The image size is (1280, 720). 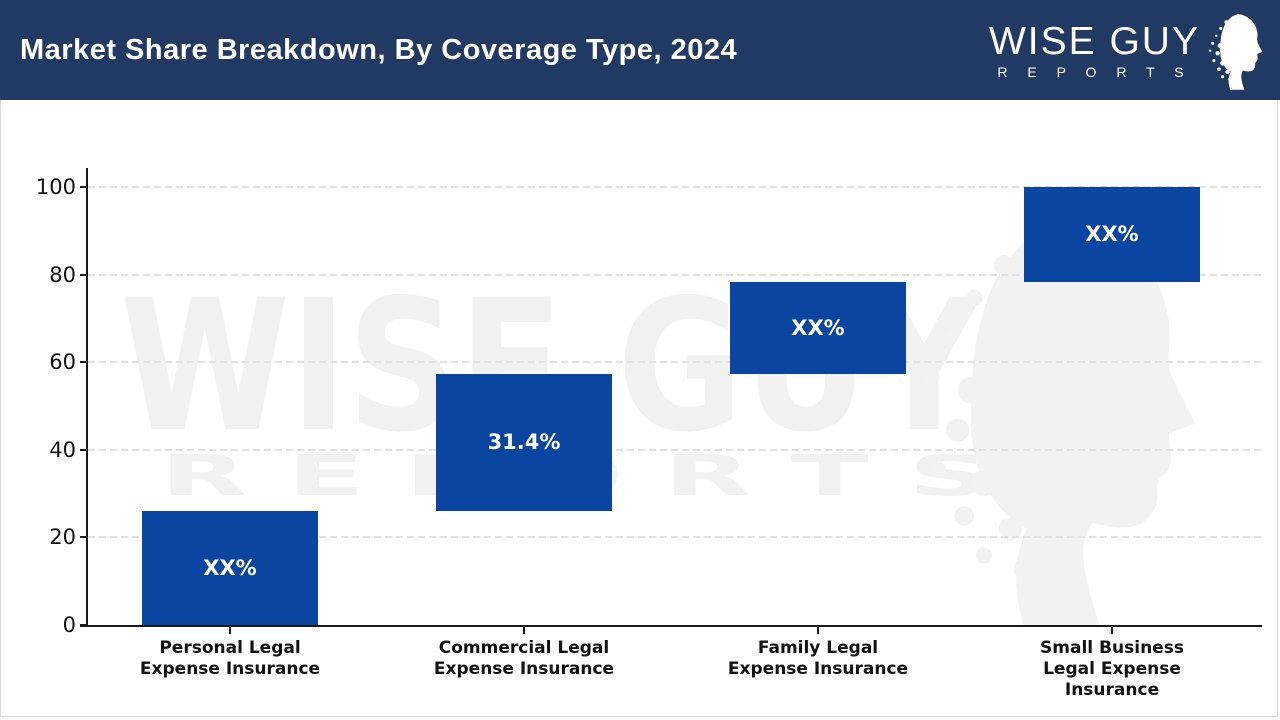 I want to click on y-tick-label: 0, so click(x=69, y=625).